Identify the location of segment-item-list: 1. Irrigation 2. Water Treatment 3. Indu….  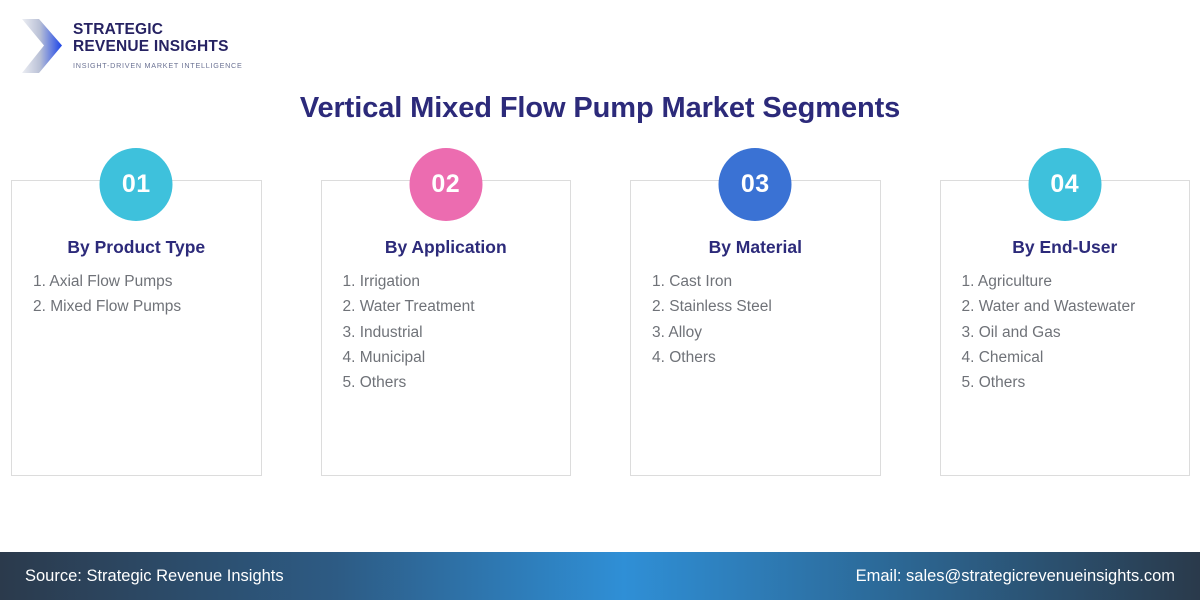
(446, 332).